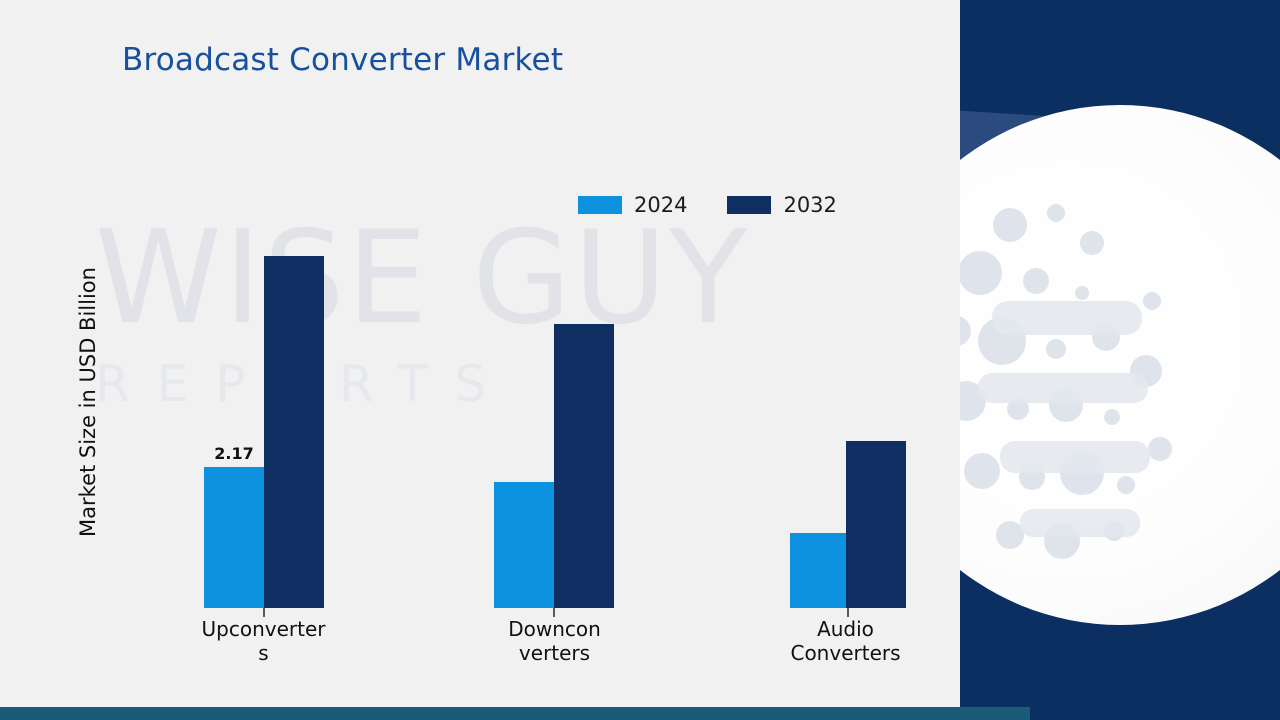 Image resolution: width=1280 pixels, height=720 pixels. I want to click on legend-item-2024: 2024, so click(632, 205).